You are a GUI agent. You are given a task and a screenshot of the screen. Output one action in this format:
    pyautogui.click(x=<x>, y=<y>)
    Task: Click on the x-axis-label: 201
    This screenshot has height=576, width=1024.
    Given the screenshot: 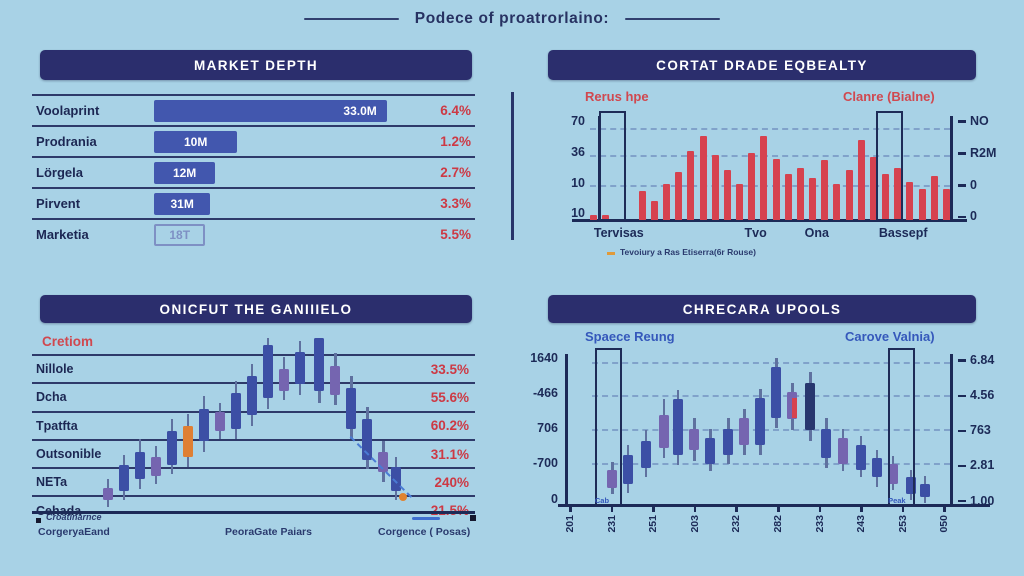 What is the action you would take?
    pyautogui.click(x=570, y=524)
    